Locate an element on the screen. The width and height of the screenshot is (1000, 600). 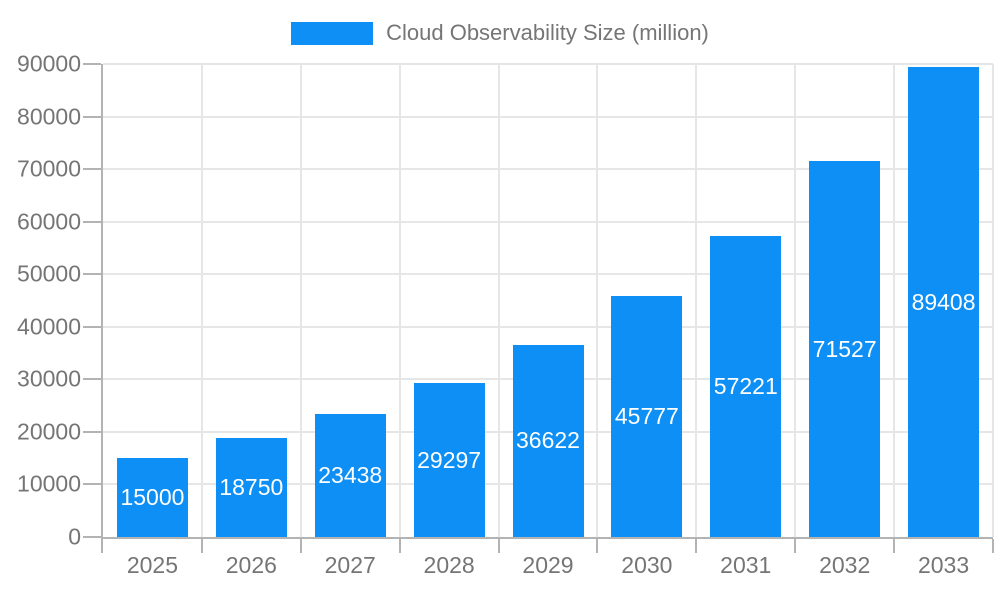
x-axis-label: 2025 is located at coordinates (152, 565).